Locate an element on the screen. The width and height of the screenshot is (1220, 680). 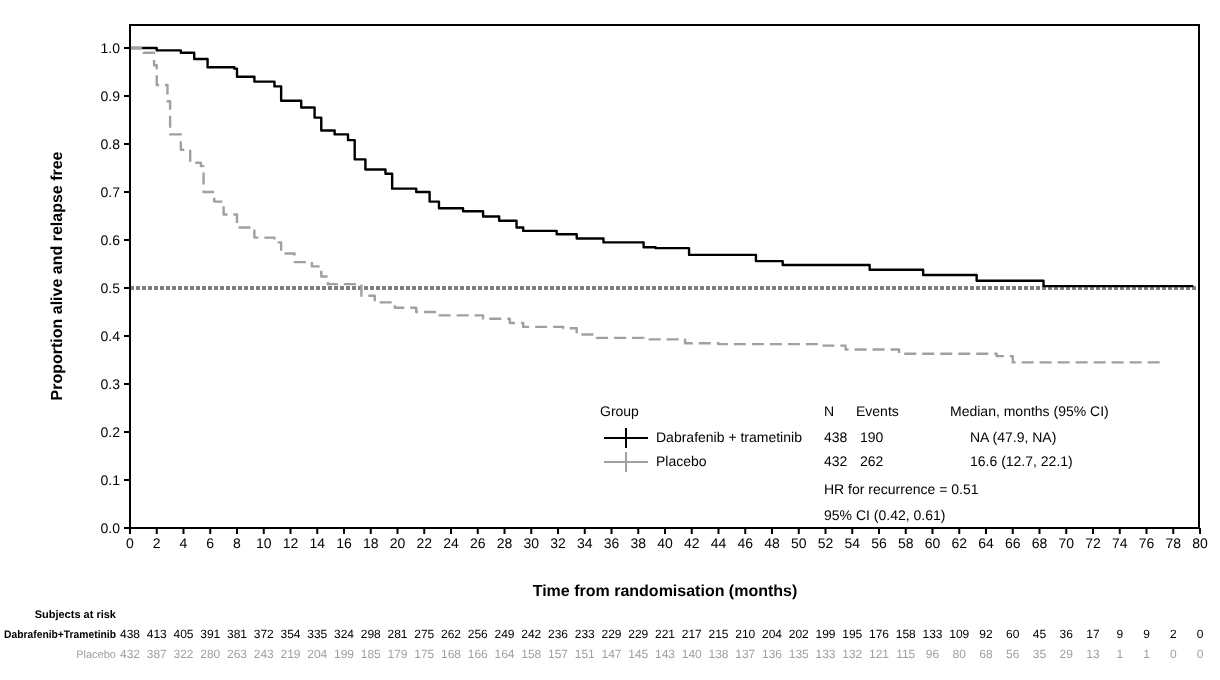
y-axis-title: Proportion alive and relapse free is located at coordinates (56, 275).